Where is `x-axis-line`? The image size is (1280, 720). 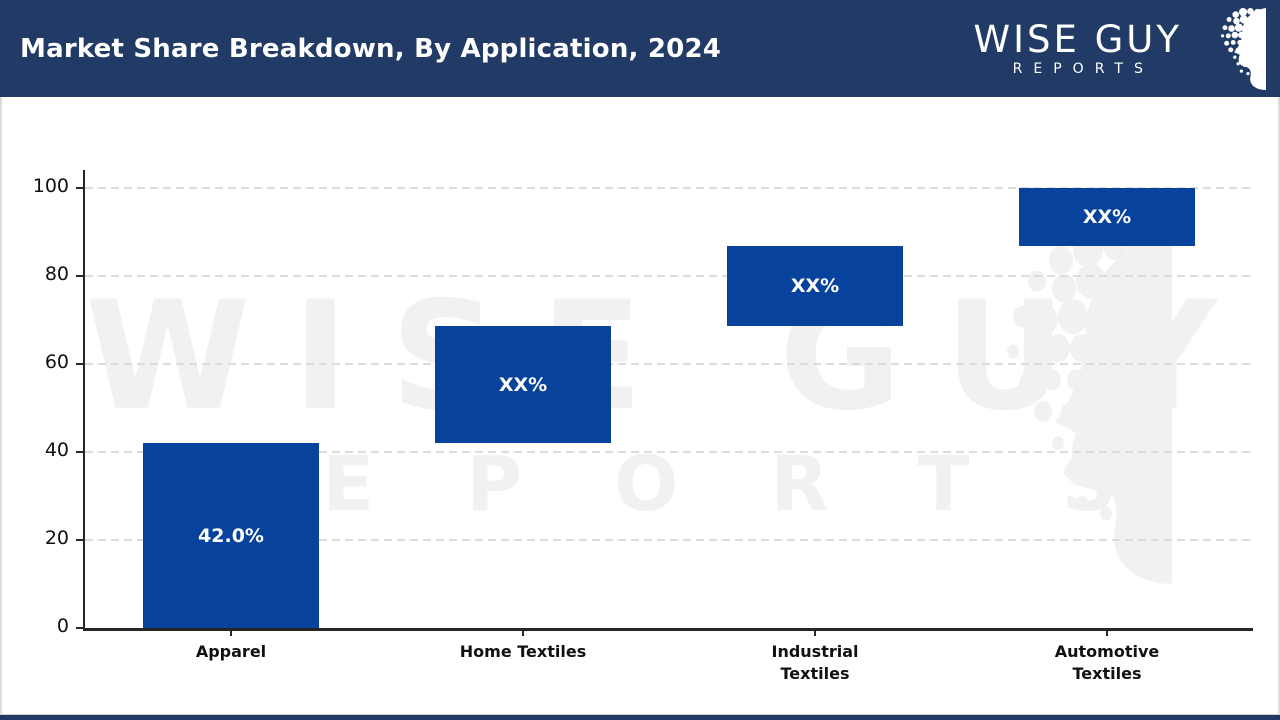
x-axis-line is located at coordinates (668, 629).